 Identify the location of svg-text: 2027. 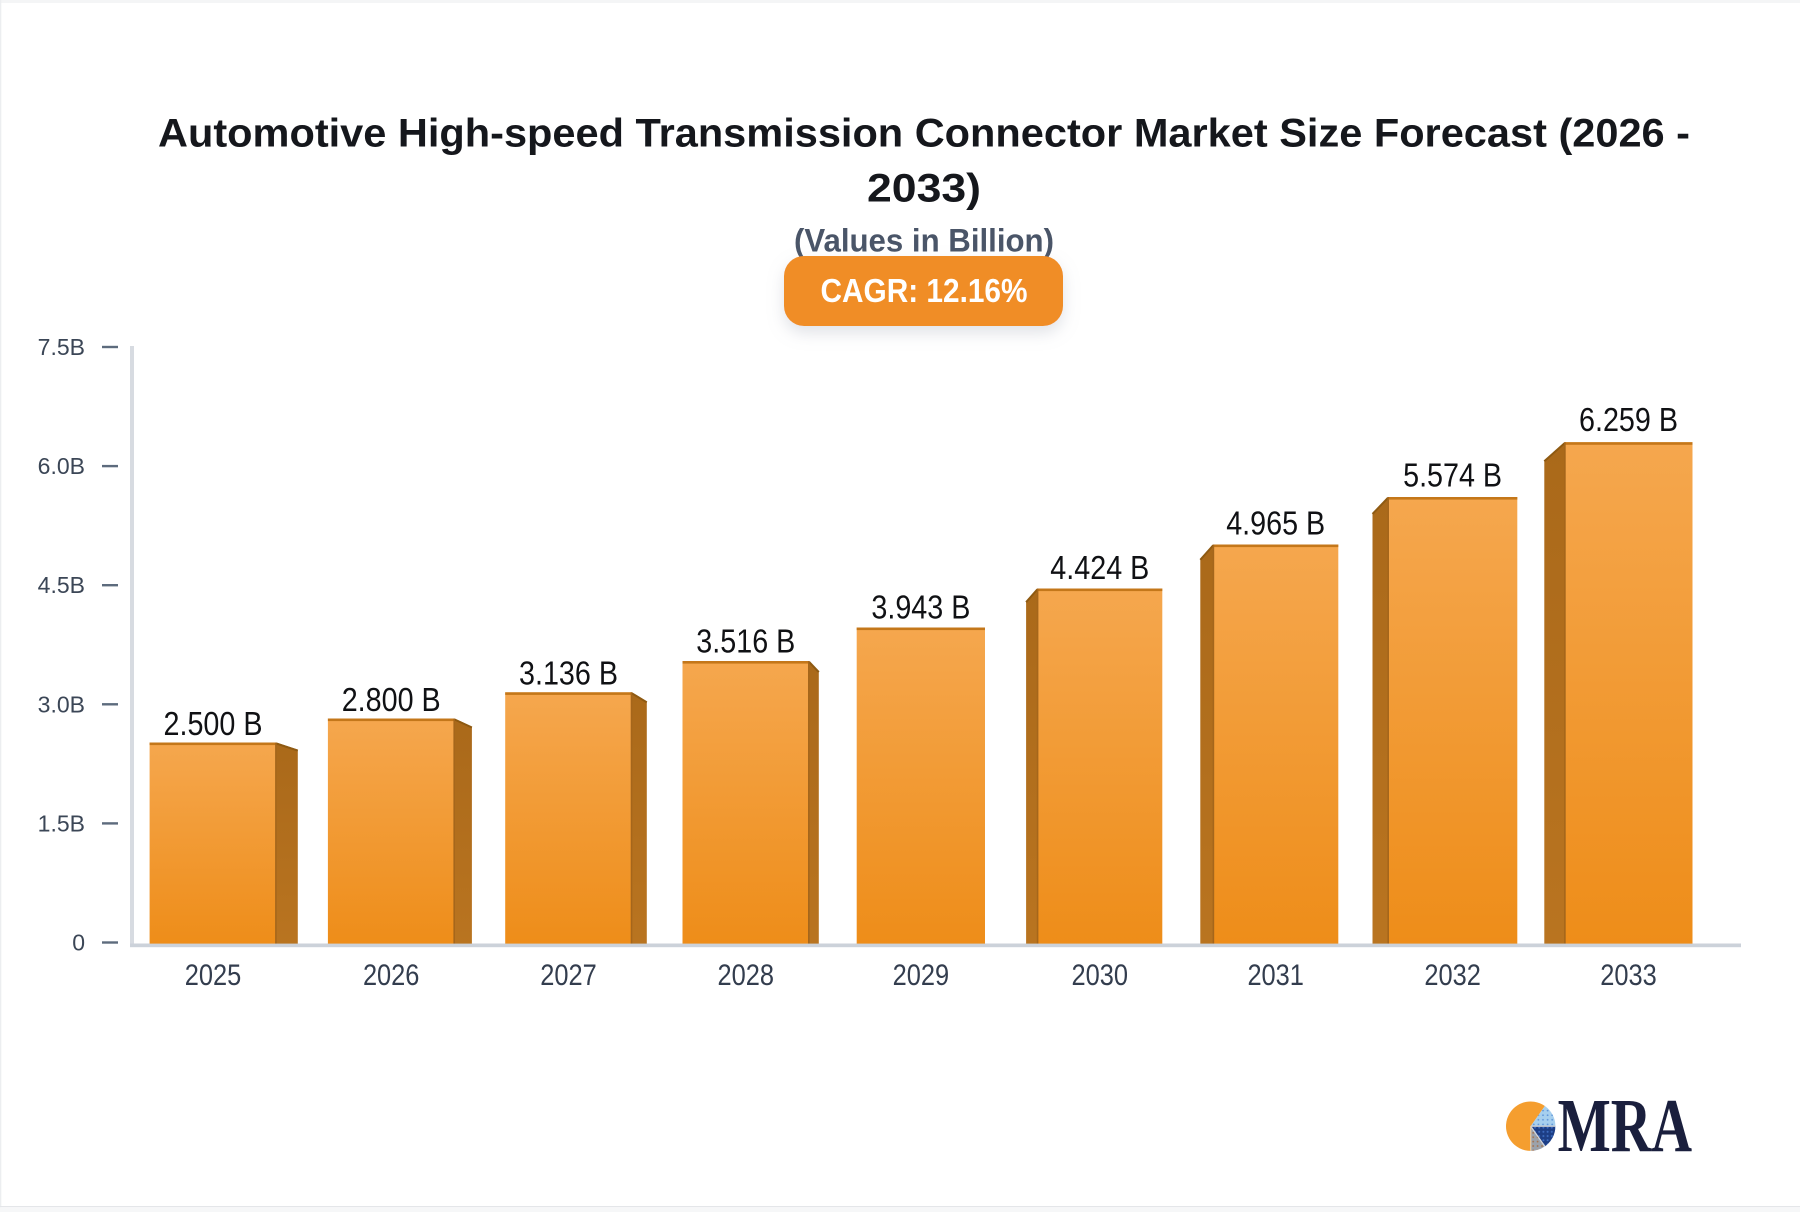
(568, 975).